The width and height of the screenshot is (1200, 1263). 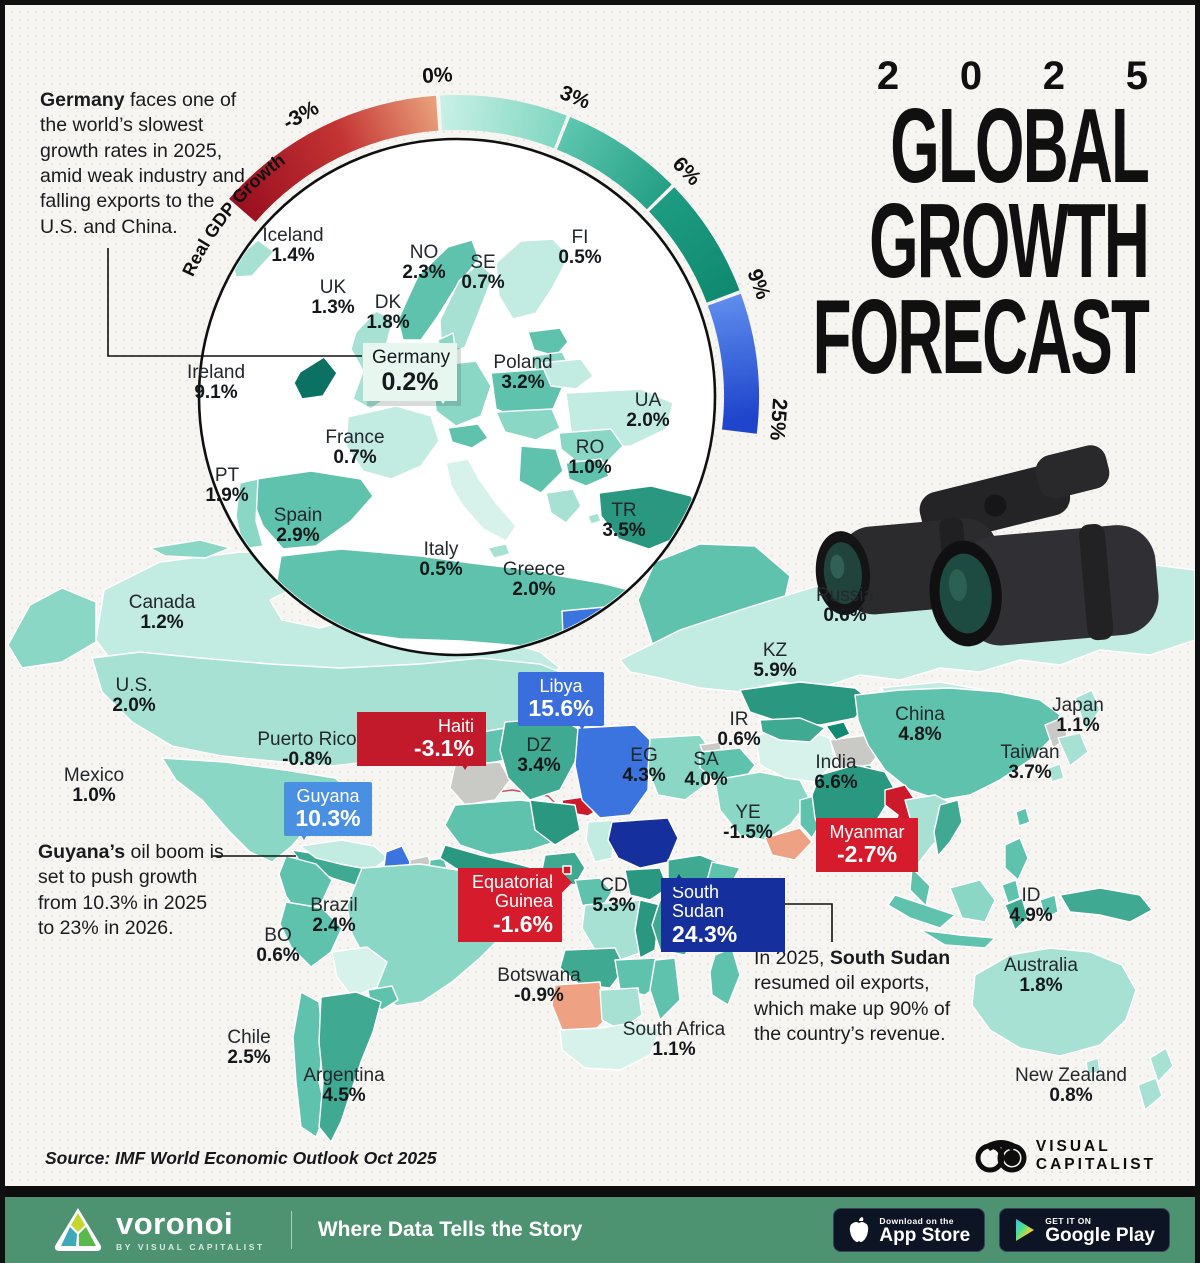 I want to click on country-name: BO, so click(x=278, y=935).